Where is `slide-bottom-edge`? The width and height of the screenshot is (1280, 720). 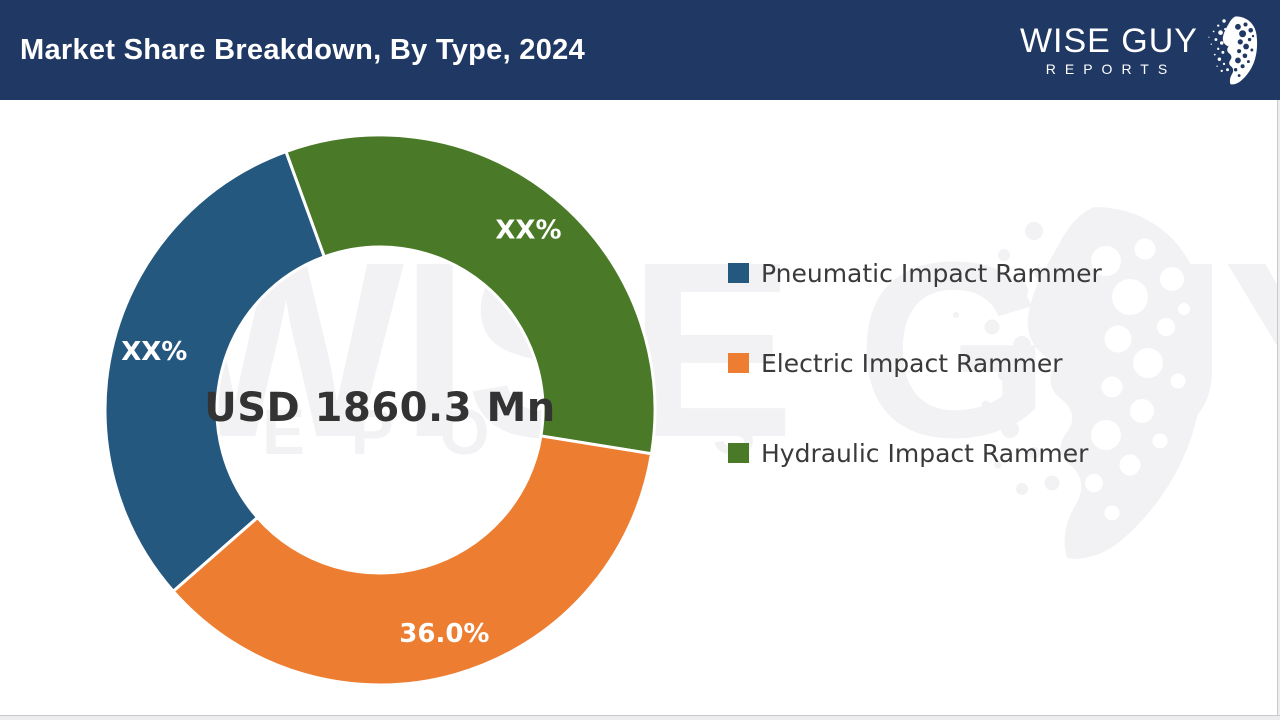
slide-bottom-edge is located at coordinates (640, 717).